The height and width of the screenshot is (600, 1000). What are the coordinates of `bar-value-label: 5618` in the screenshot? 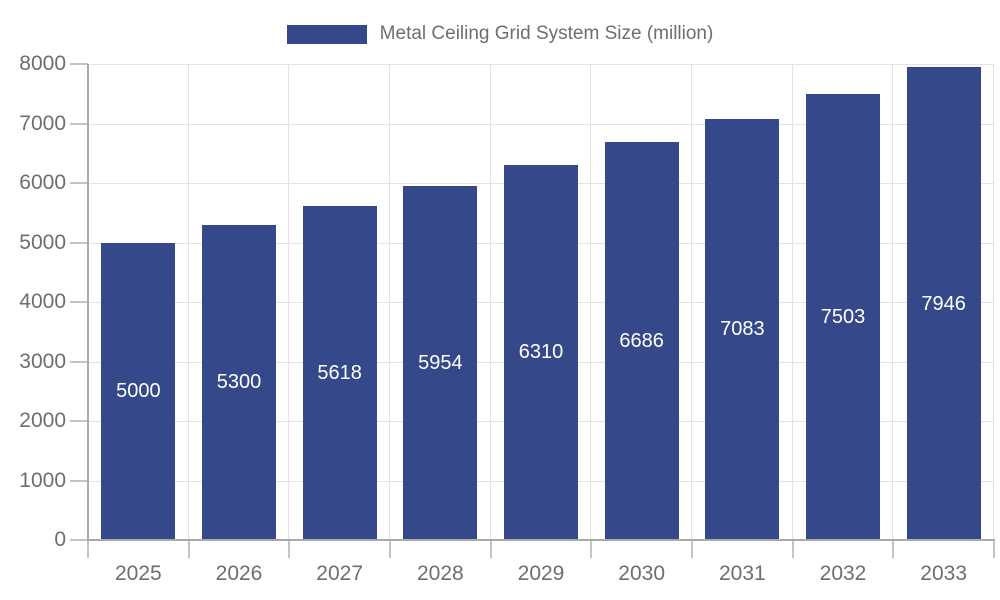 It's located at (339, 372).